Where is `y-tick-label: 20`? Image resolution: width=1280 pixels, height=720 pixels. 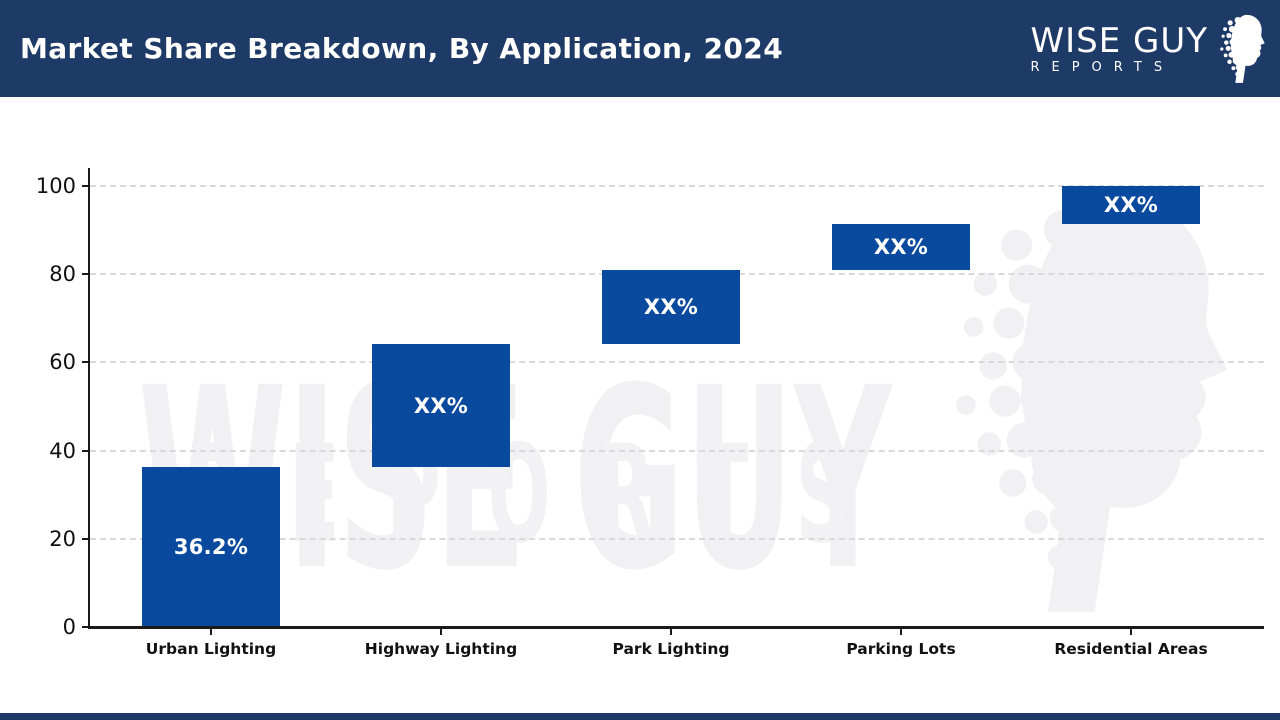
y-tick-label: 20 is located at coordinates (62, 538).